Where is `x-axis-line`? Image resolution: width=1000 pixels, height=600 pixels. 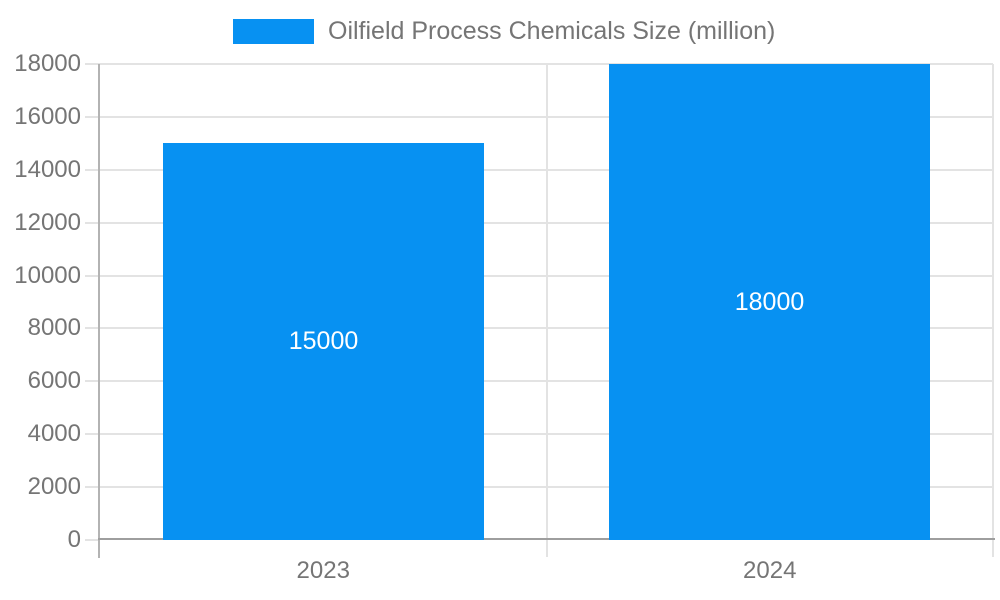
x-axis-line is located at coordinates (546, 539).